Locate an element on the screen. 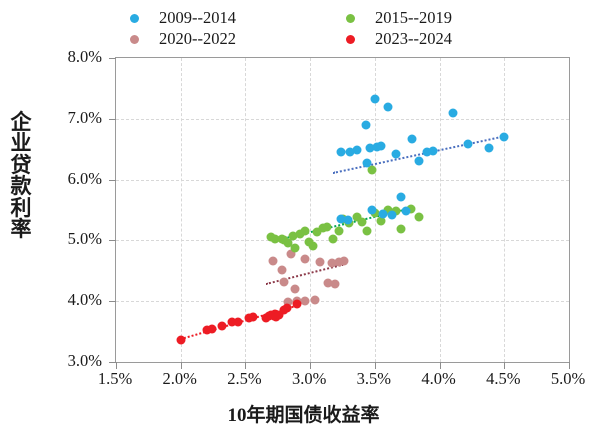 The width and height of the screenshot is (607, 444). legend-item-2023-2024: 2023--2024 is located at coordinates (399, 39).